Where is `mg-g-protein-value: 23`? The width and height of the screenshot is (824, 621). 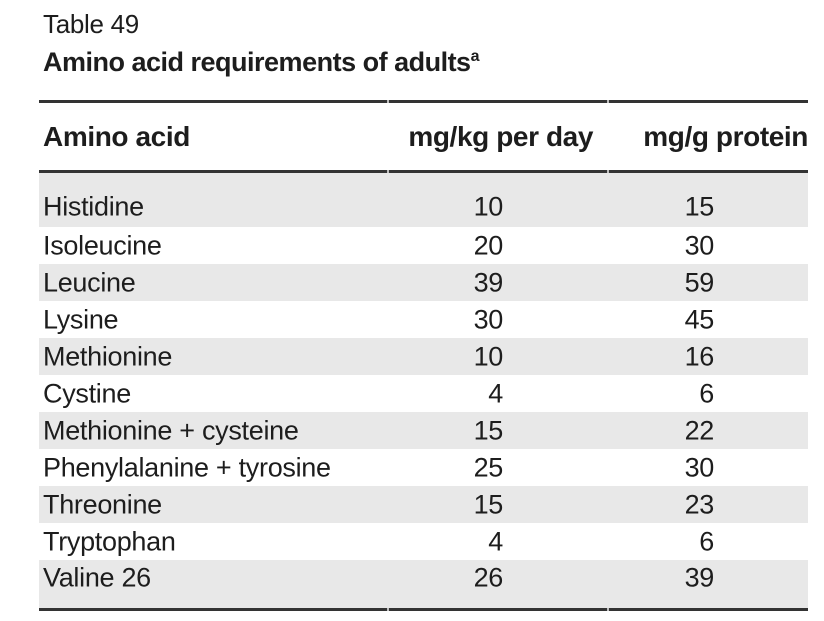 mg-g-protein-value: 23 is located at coordinates (699, 504).